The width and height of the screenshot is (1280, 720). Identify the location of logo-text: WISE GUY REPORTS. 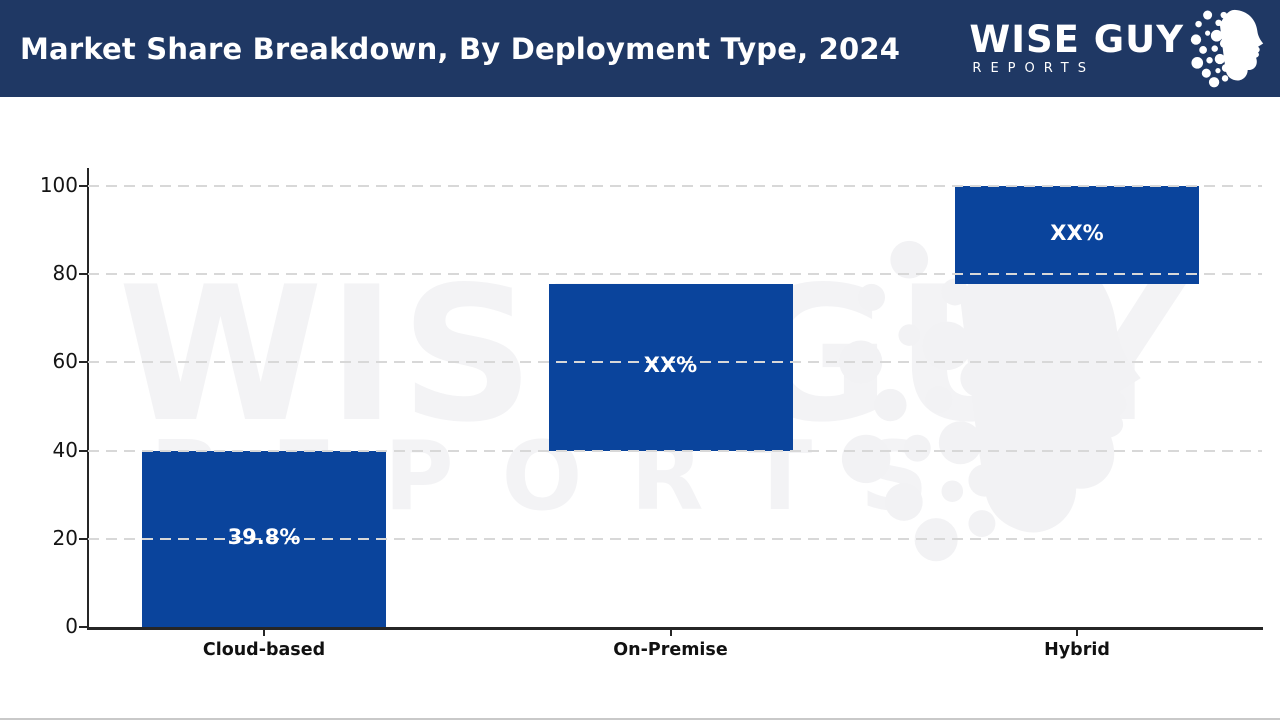
(1076, 47).